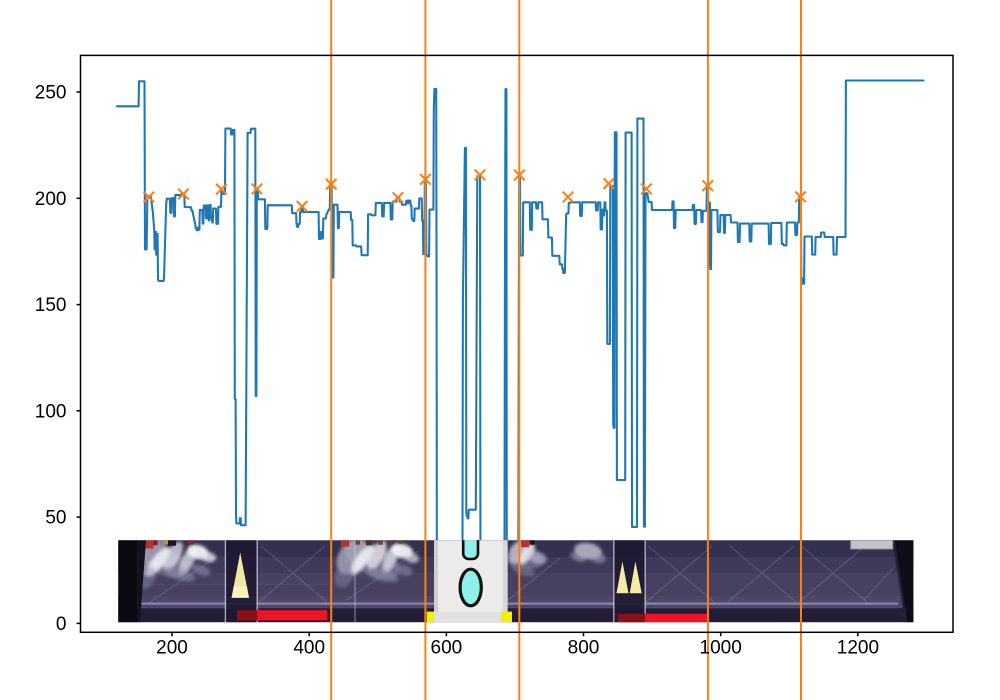 Image resolution: width=1000 pixels, height=700 pixels. I want to click on svg-text: 1000, so click(721, 648).